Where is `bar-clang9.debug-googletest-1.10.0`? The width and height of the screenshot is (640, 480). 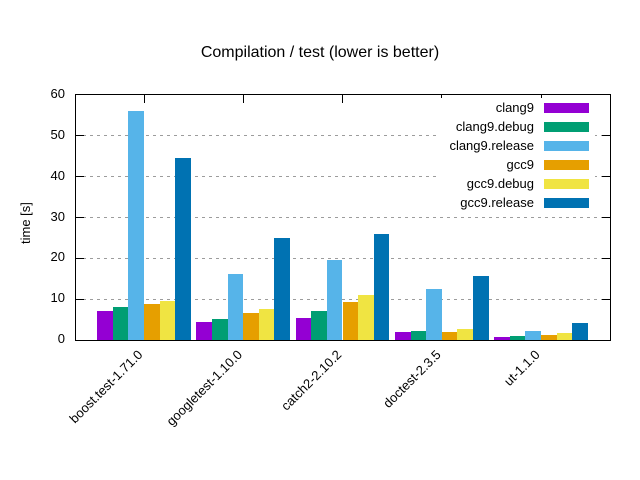 bar-clang9.debug-googletest-1.10.0 is located at coordinates (220, 329).